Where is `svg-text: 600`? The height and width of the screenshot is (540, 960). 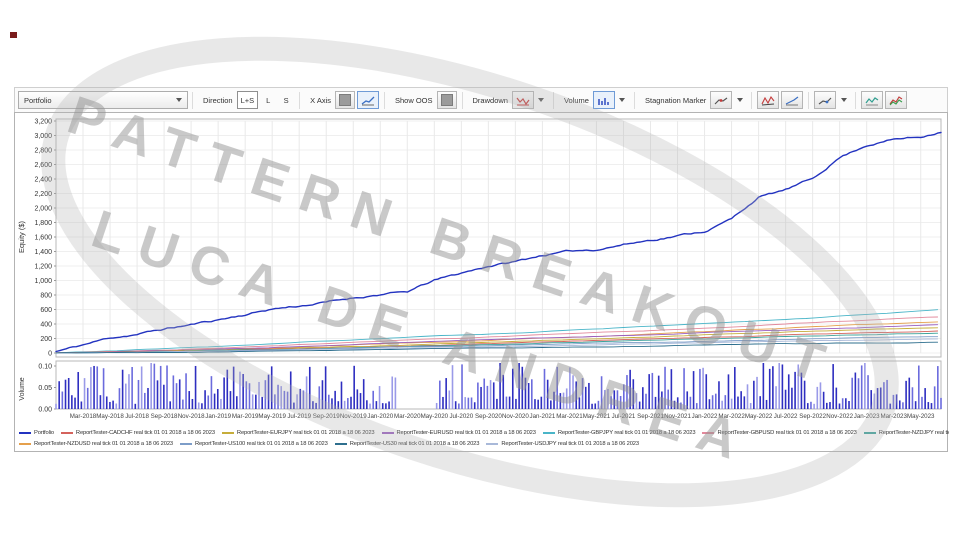 svg-text: 600 is located at coordinates (46, 310).